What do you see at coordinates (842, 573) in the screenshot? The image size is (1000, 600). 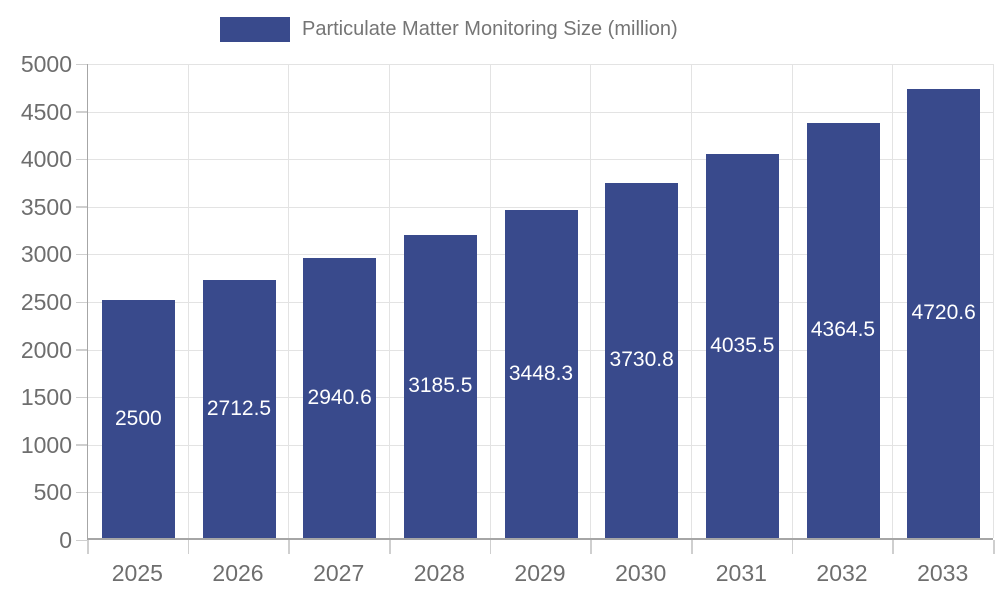 I see `x-tick-label: 2032` at bounding box center [842, 573].